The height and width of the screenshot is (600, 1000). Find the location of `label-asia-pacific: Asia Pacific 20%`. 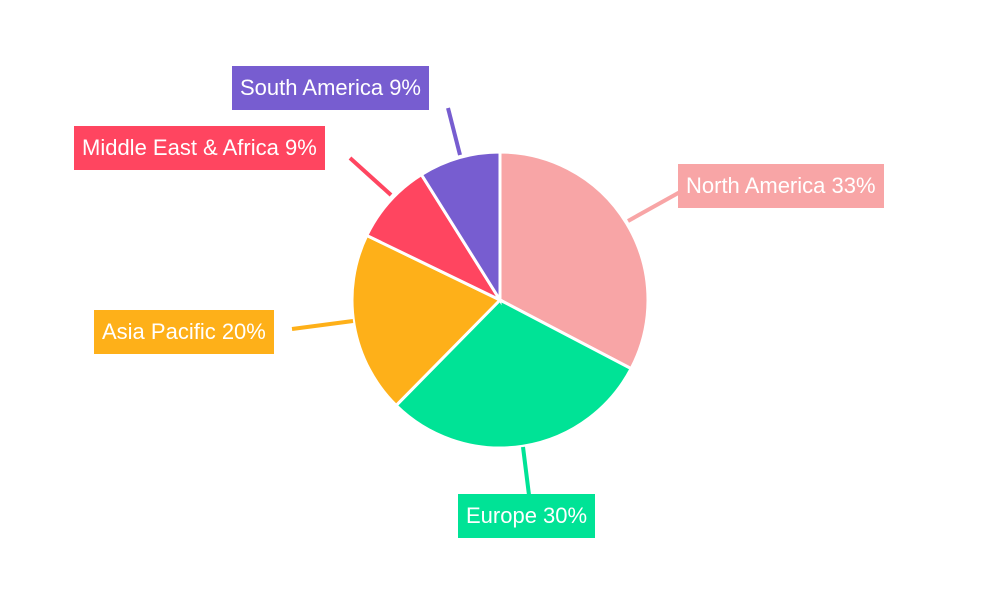

label-asia-pacific: Asia Pacific 20% is located at coordinates (184, 332).